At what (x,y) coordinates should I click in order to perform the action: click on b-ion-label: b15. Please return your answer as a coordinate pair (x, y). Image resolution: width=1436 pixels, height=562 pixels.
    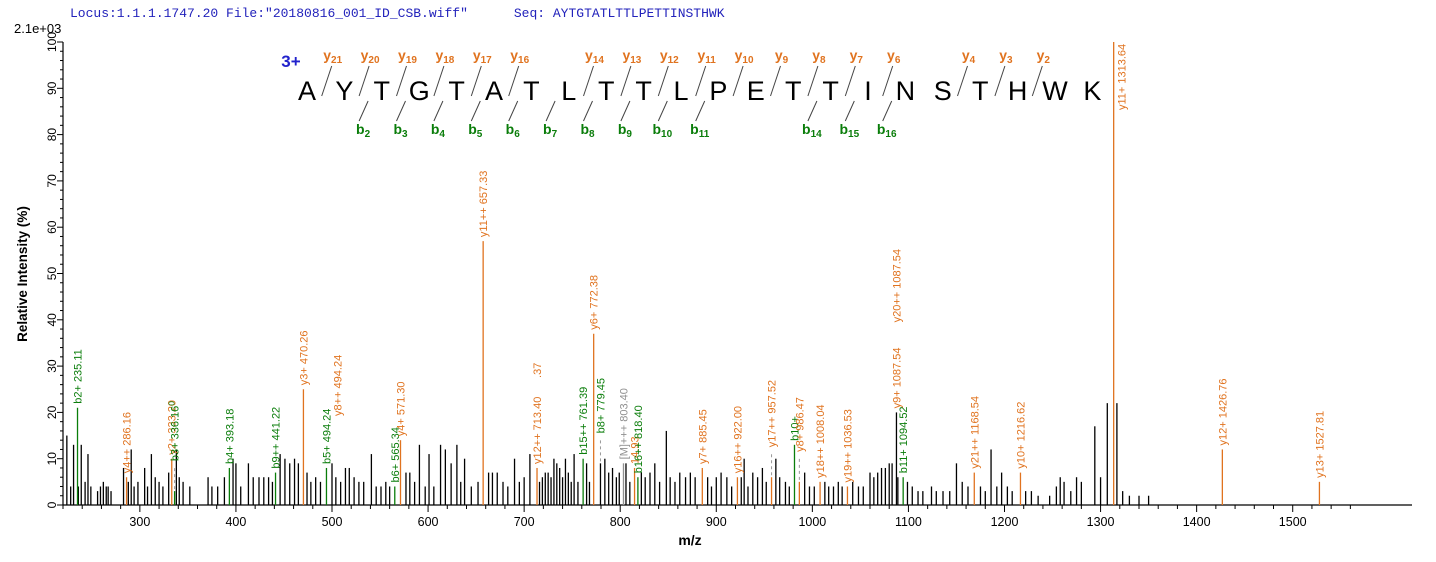
    Looking at the image, I should click on (849, 130).